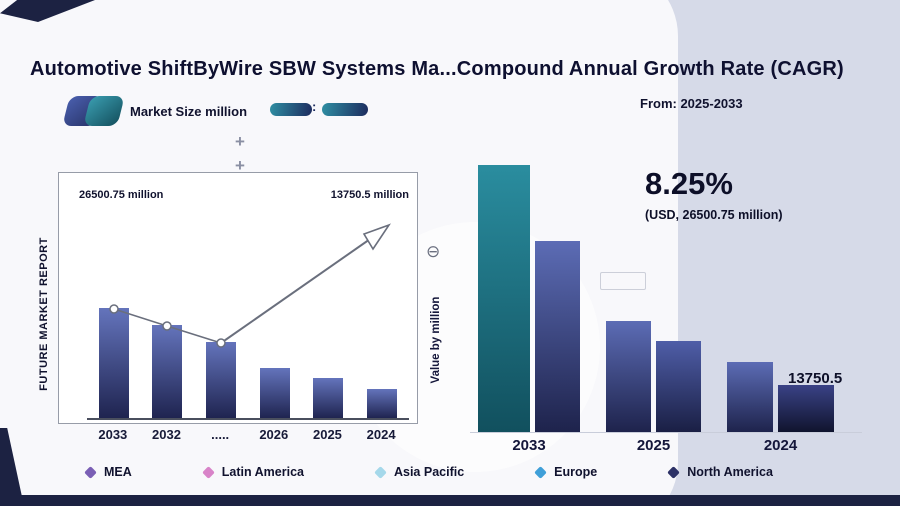 The width and height of the screenshot is (900, 506). Describe the element at coordinates (815, 378) in the screenshot. I see `right-chart-annotation: 13750.5` at that location.